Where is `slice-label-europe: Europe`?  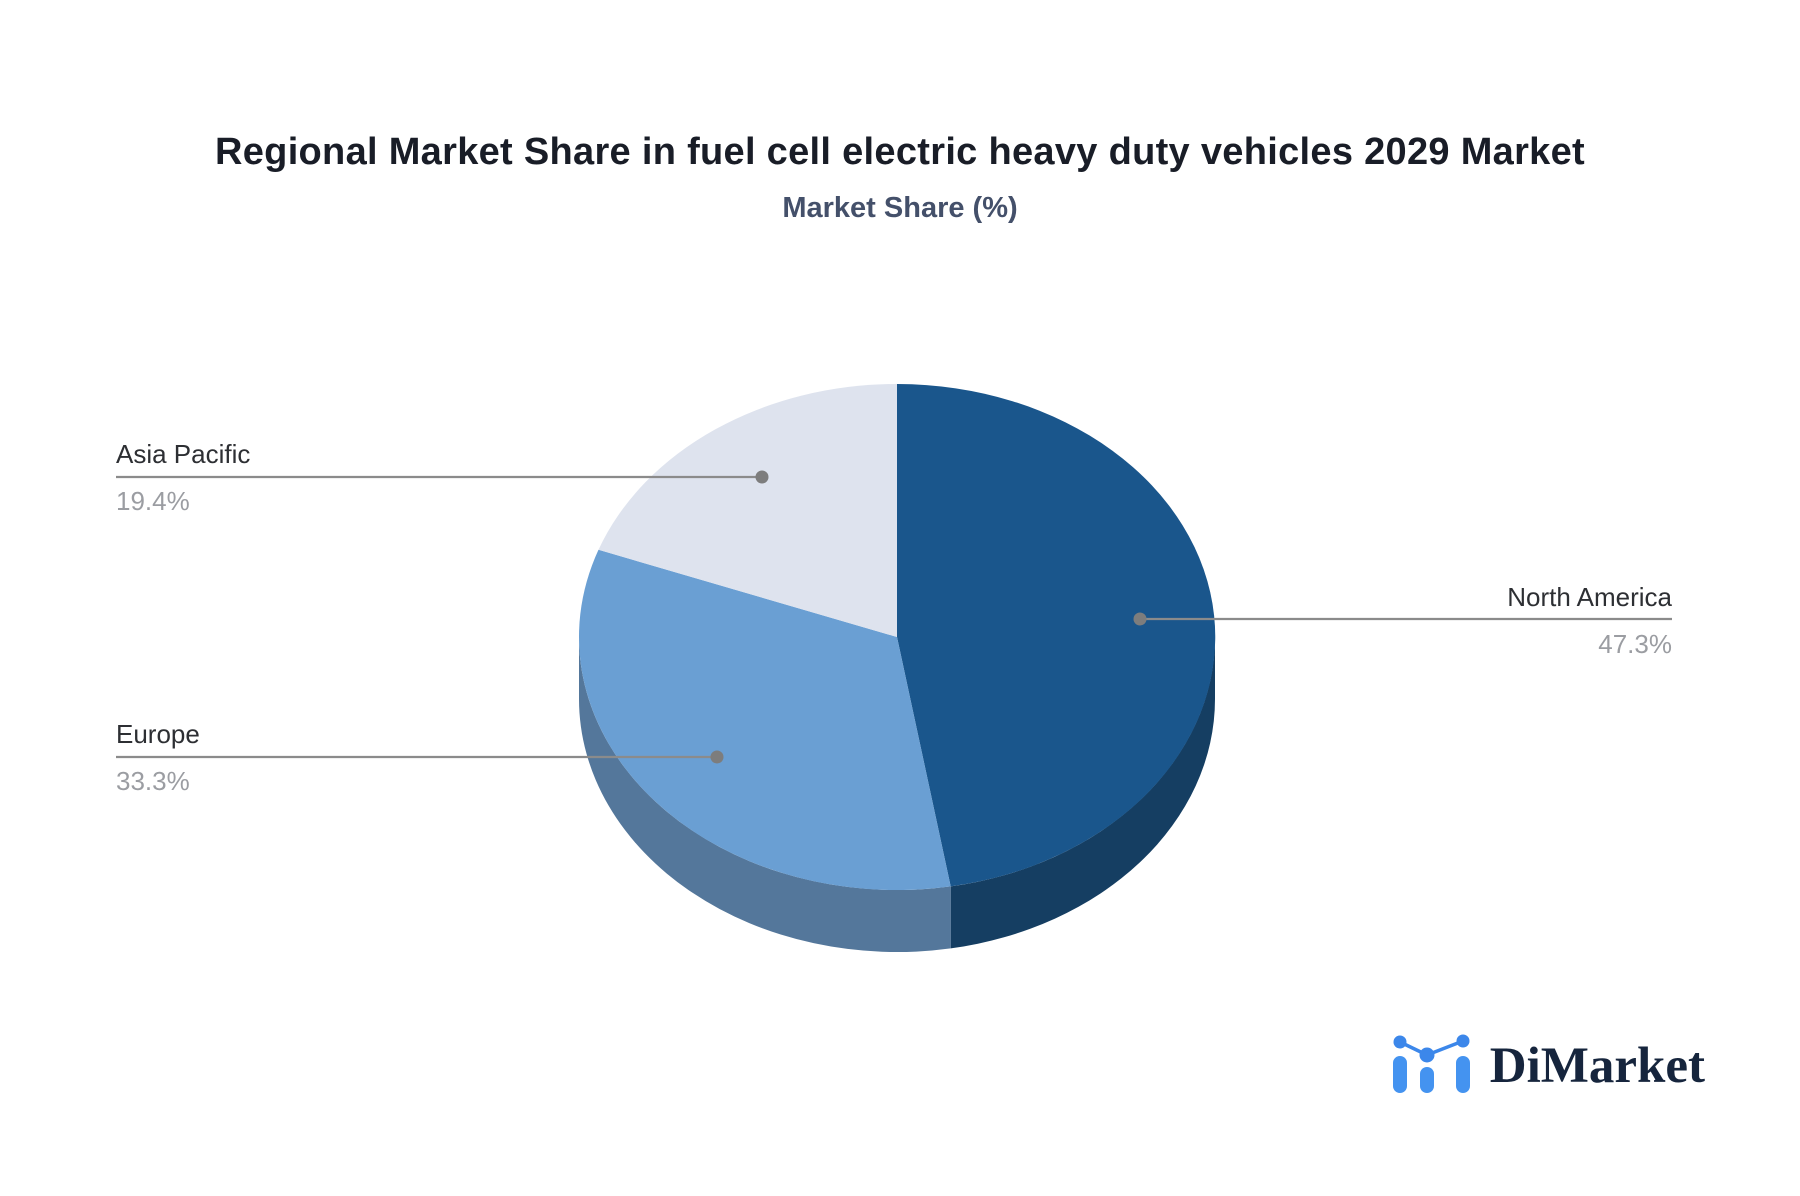
slice-label-europe: Europe is located at coordinates (158, 734).